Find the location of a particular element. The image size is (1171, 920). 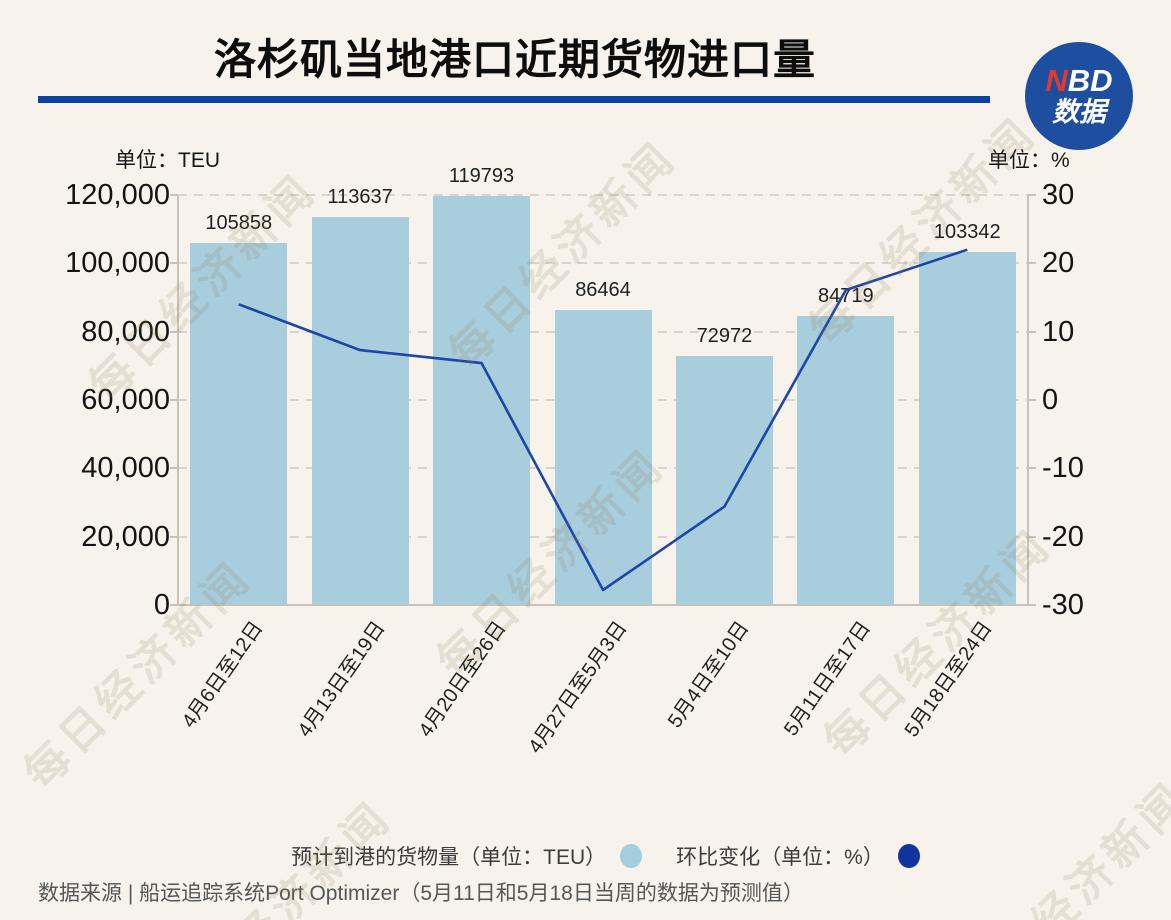

bar-value-label: 72972 is located at coordinates (724, 335).